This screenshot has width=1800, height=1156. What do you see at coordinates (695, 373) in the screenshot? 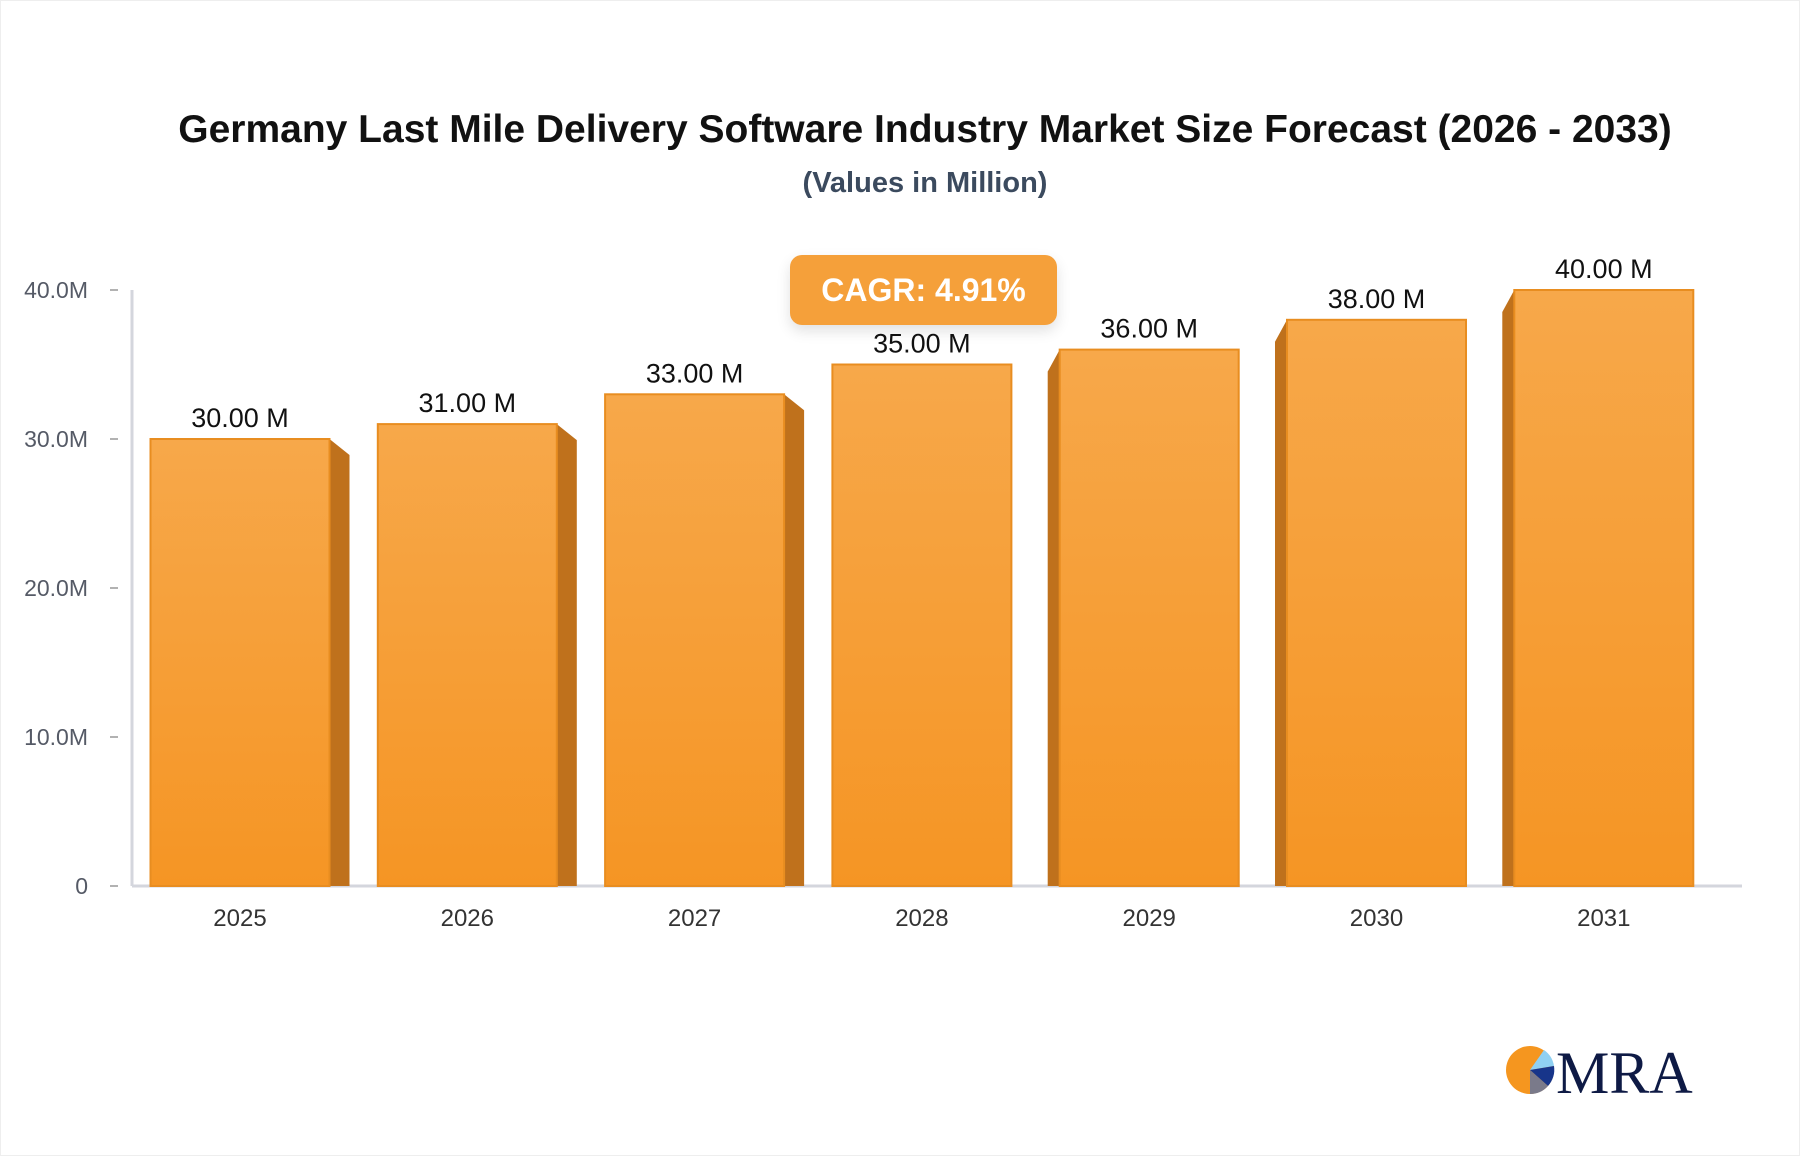
I see `data-label: 33.00 M` at bounding box center [695, 373].